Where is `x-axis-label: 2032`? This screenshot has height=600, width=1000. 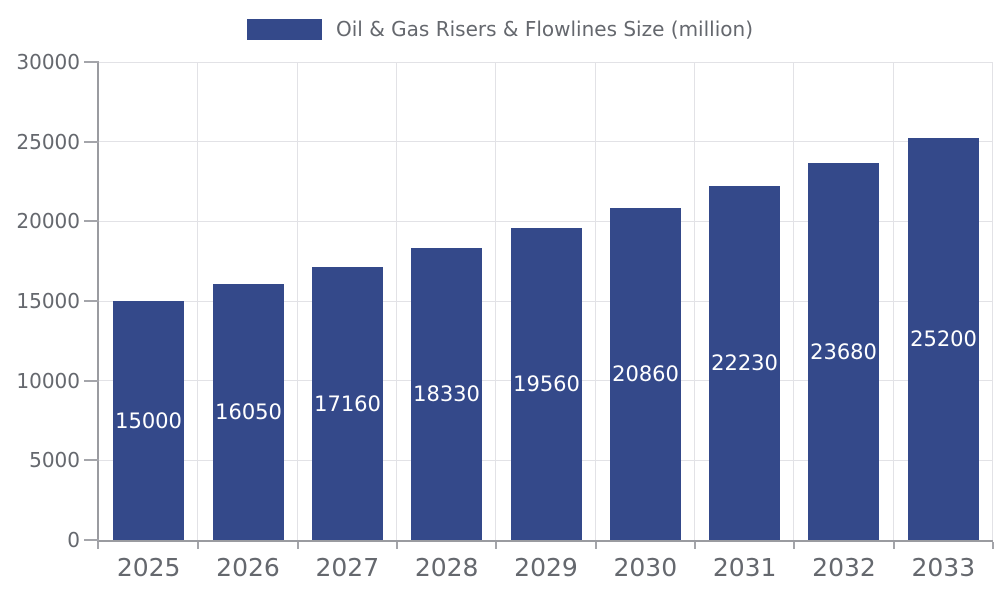 x-axis-label: 2032 is located at coordinates (844, 567).